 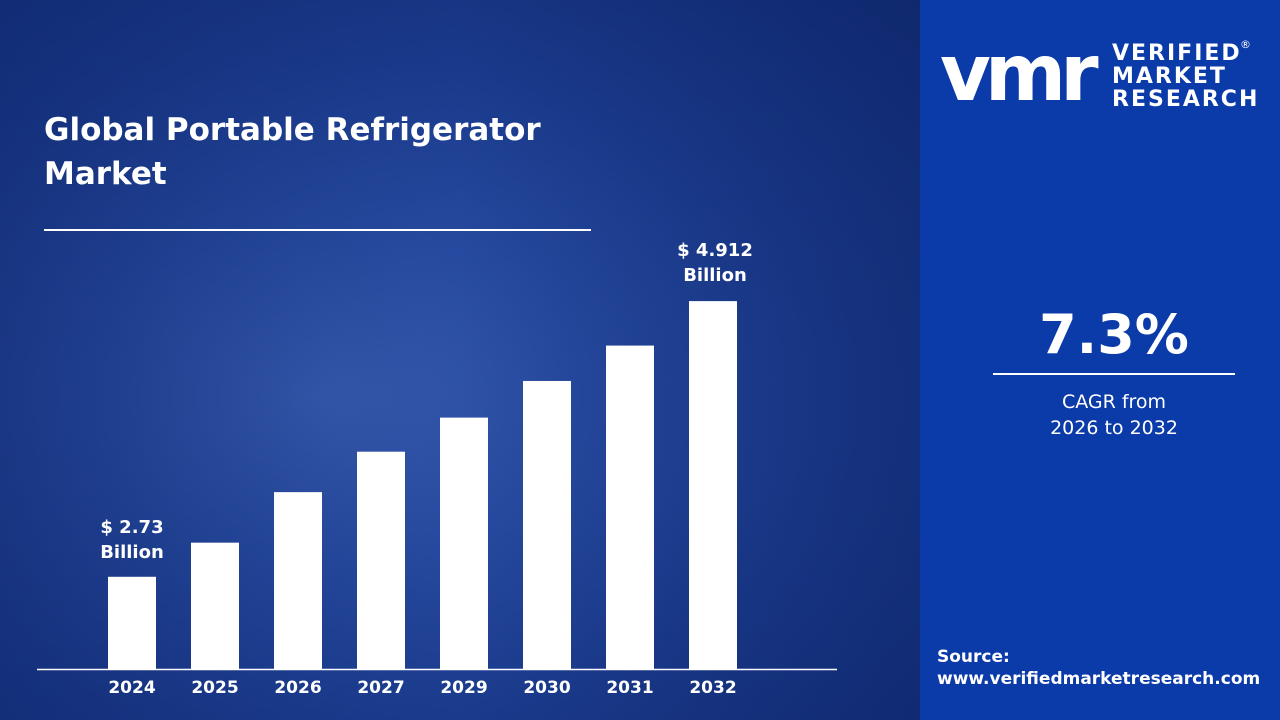 I want to click on x-tick-label: 2029, so click(x=463, y=688).